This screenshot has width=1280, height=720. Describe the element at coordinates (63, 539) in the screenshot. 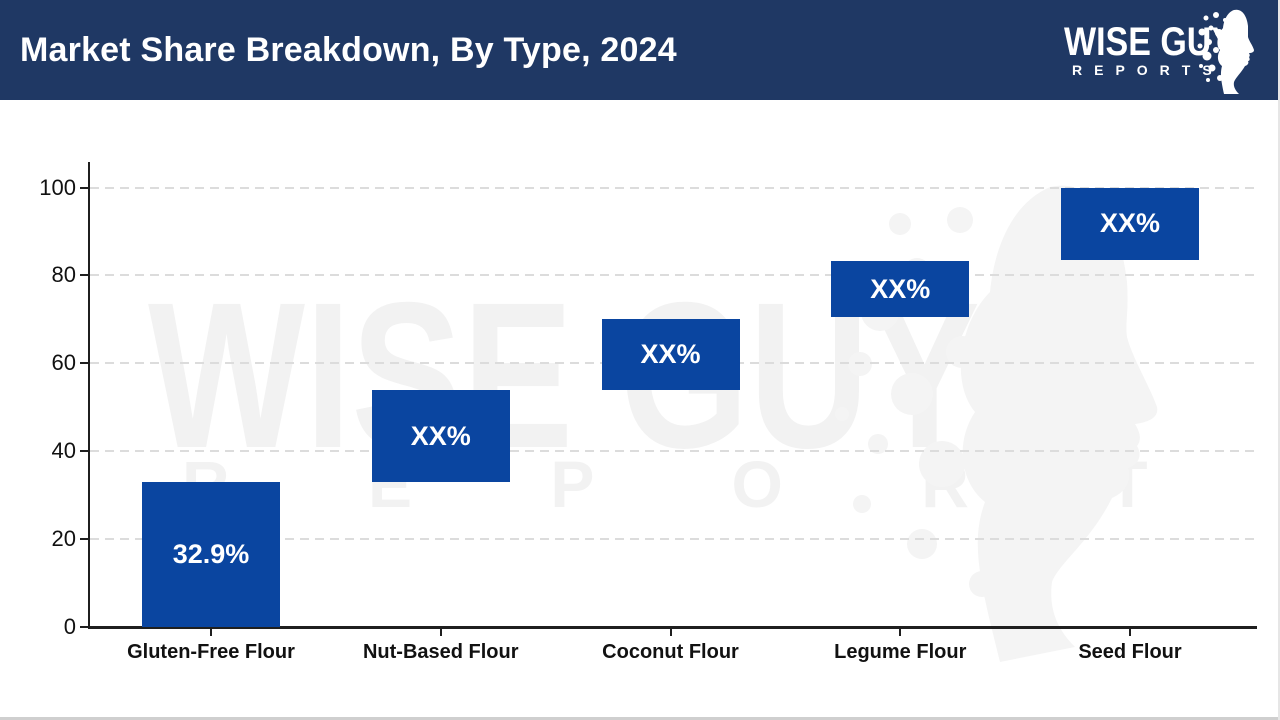

I see `y-tick-label: 20` at that location.